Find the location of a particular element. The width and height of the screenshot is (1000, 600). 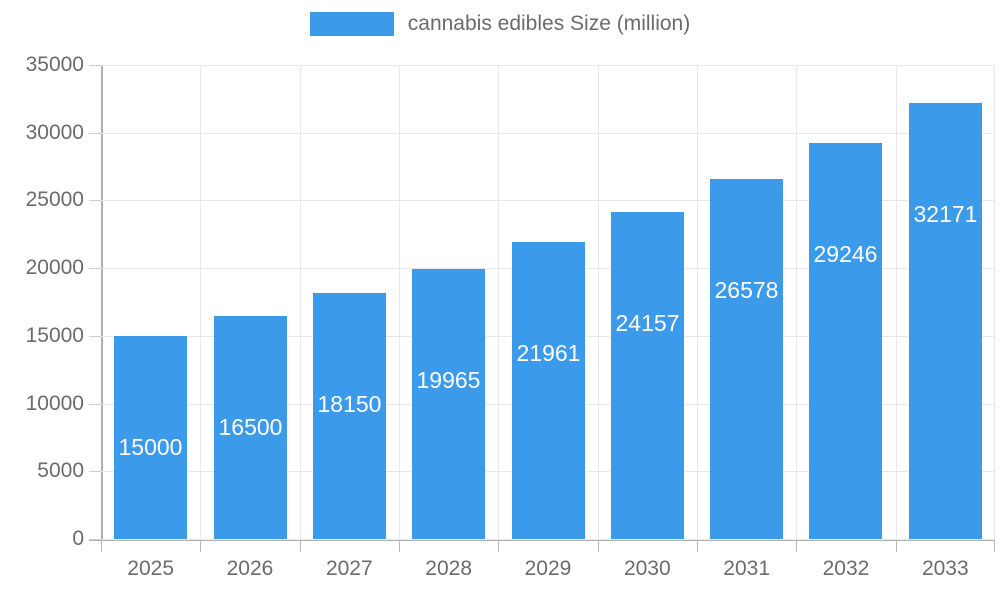

bar-value-label: 26578 is located at coordinates (746, 290).